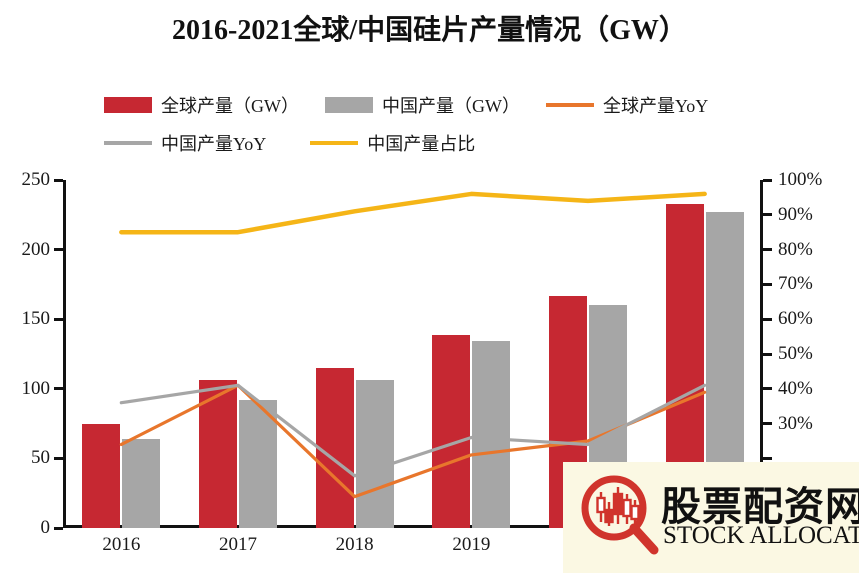 This screenshot has height=573, width=859. What do you see at coordinates (36, 179) in the screenshot?
I see `y-axis-left-tick-label: 250` at bounding box center [36, 179].